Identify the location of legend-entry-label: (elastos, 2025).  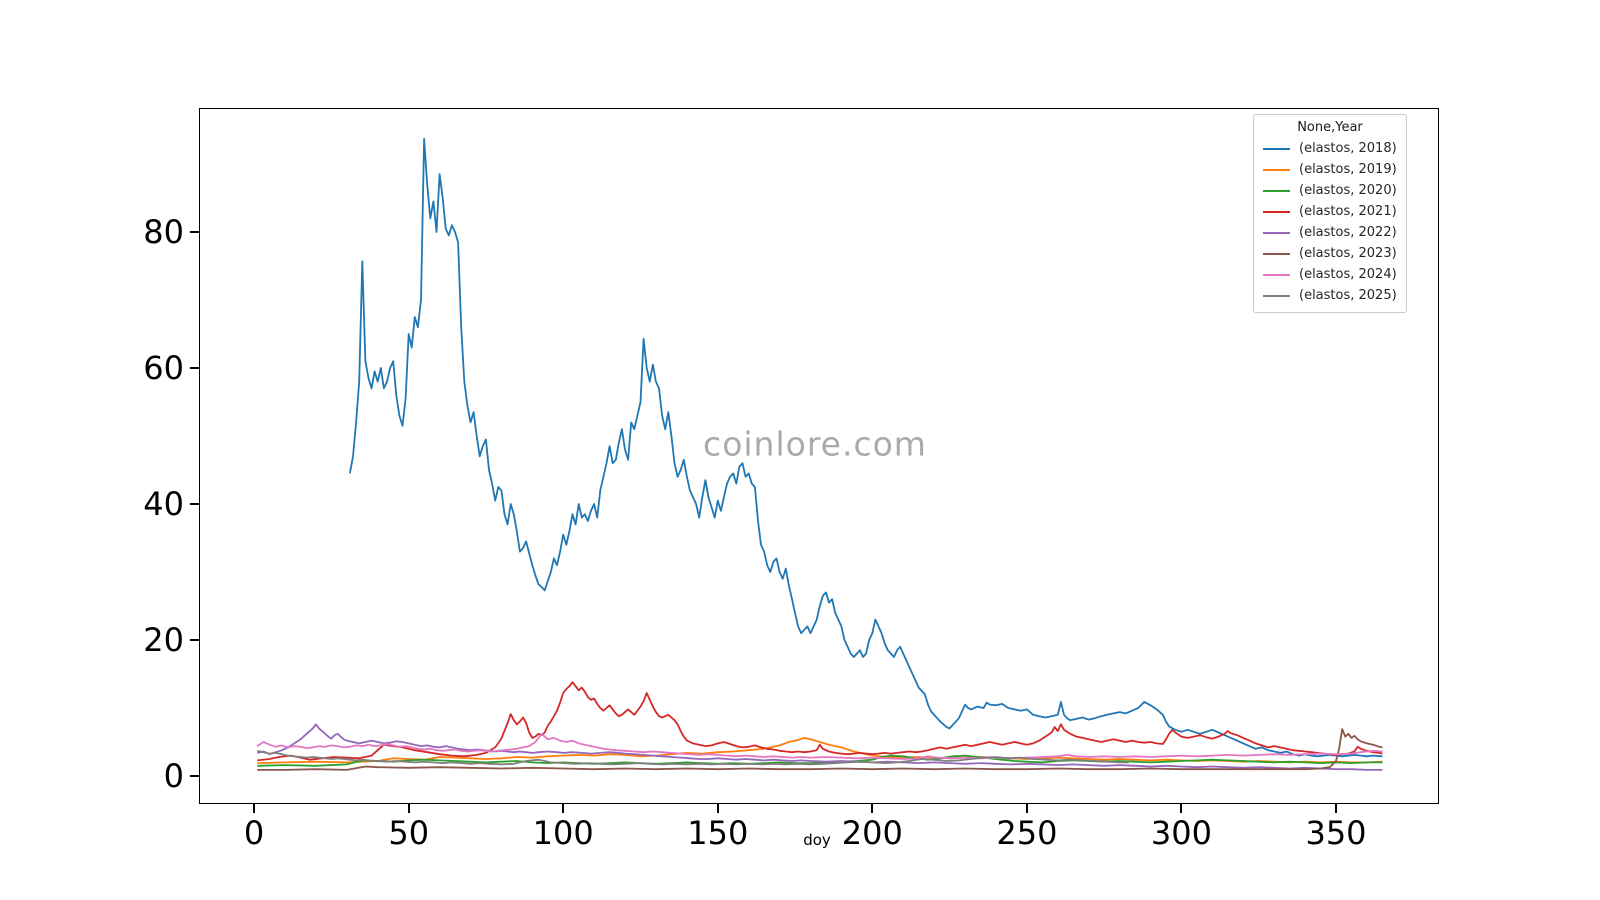
(1348, 295).